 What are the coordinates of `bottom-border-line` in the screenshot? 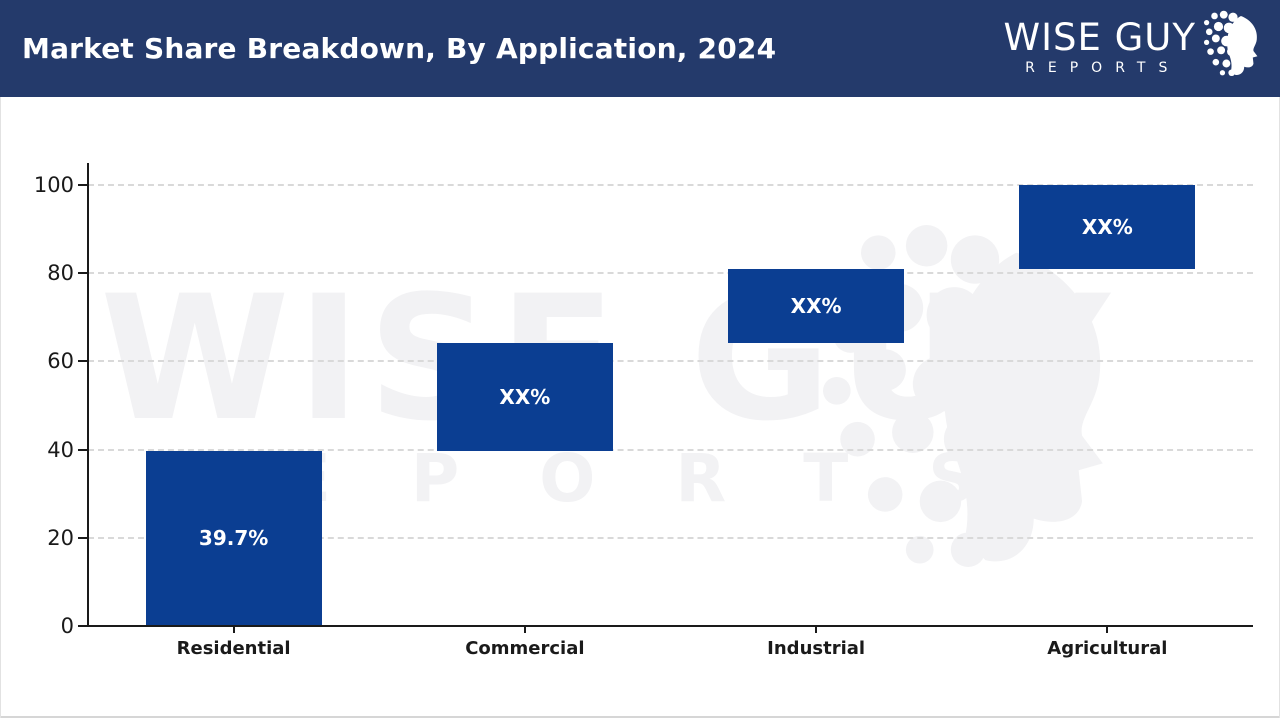 It's located at (640, 717).